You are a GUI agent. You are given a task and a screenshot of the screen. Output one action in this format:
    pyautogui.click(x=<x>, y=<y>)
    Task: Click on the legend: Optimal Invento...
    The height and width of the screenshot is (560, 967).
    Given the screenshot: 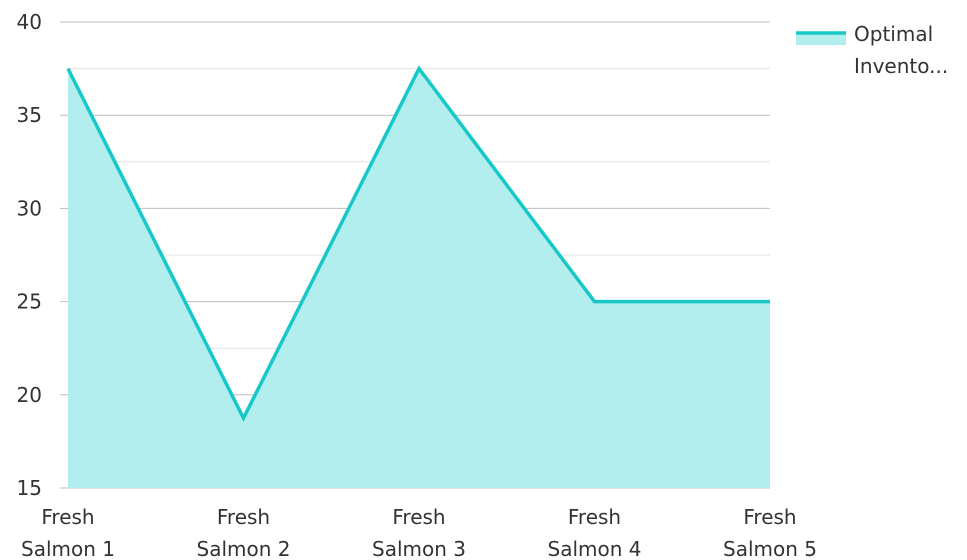 What is the action you would take?
    pyautogui.click(x=872, y=50)
    